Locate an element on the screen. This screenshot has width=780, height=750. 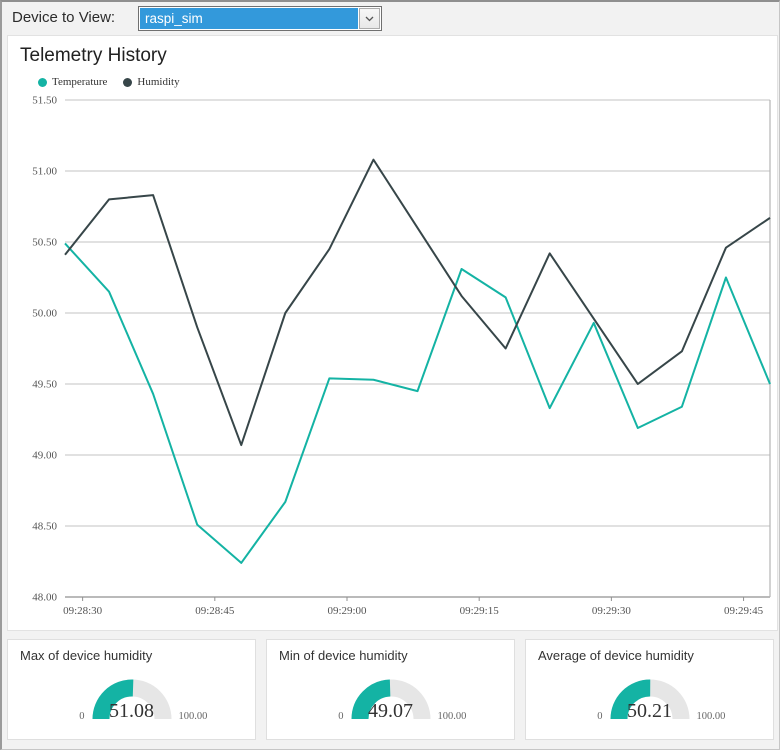
device-select-dropdown: raspi_sim is located at coordinates (260, 18).